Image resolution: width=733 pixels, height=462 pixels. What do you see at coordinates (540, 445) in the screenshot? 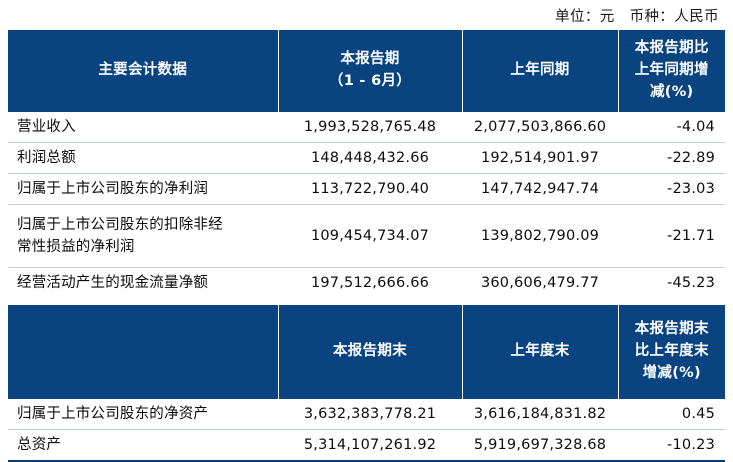
I see `row-previous-value: 5,919,697,328.68` at bounding box center [540, 445].